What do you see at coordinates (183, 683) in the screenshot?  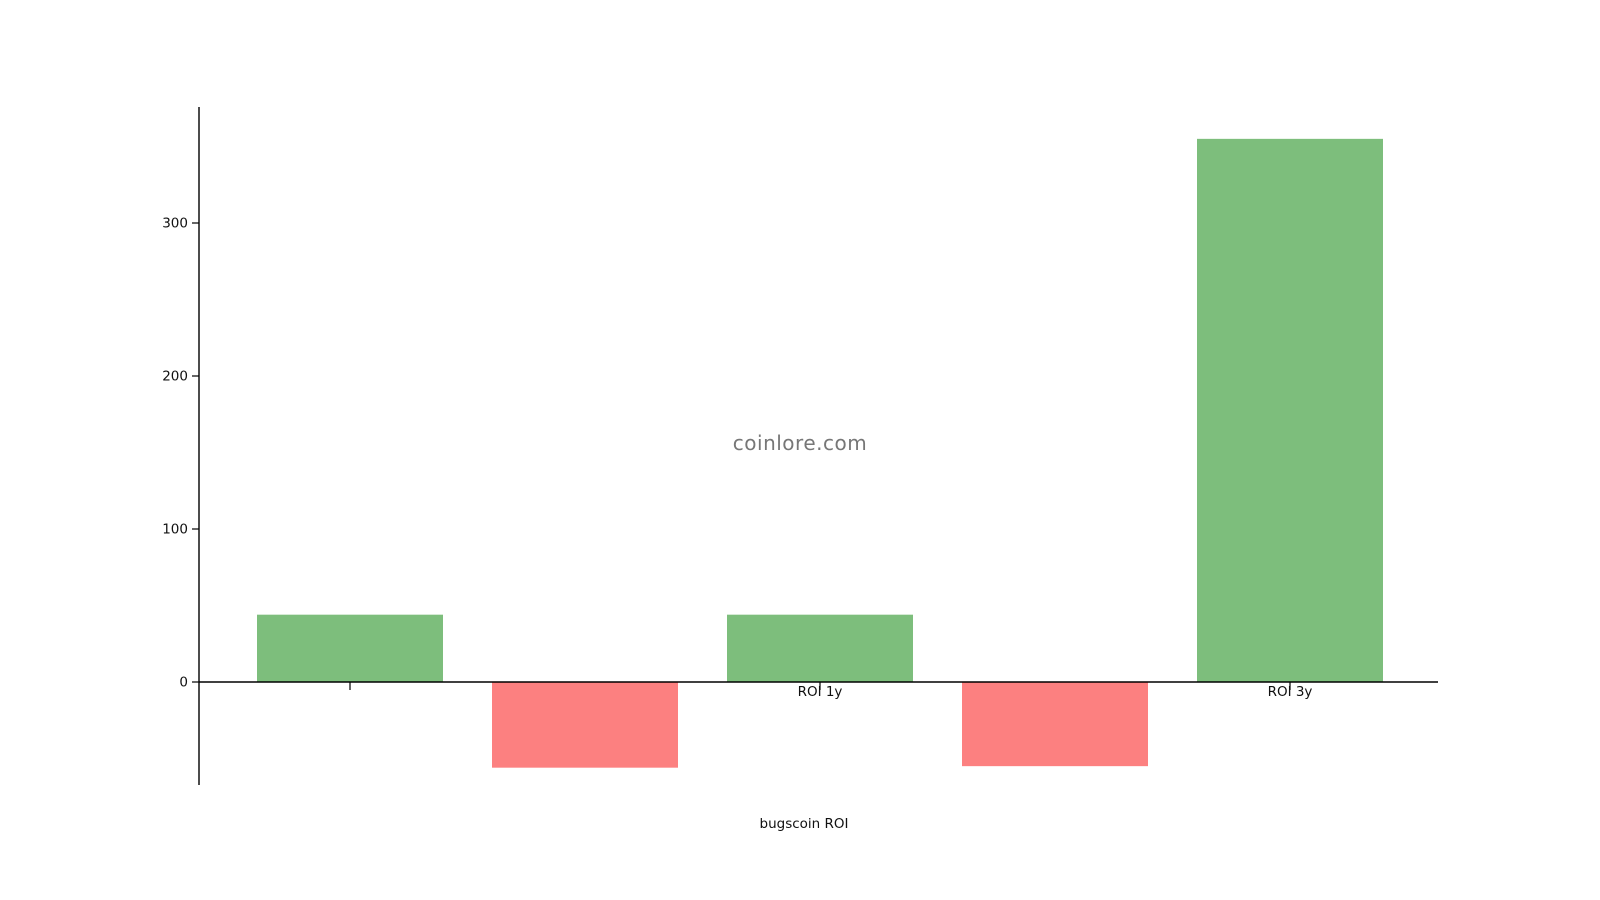 I see `y-tick-label: 0` at bounding box center [183, 683].